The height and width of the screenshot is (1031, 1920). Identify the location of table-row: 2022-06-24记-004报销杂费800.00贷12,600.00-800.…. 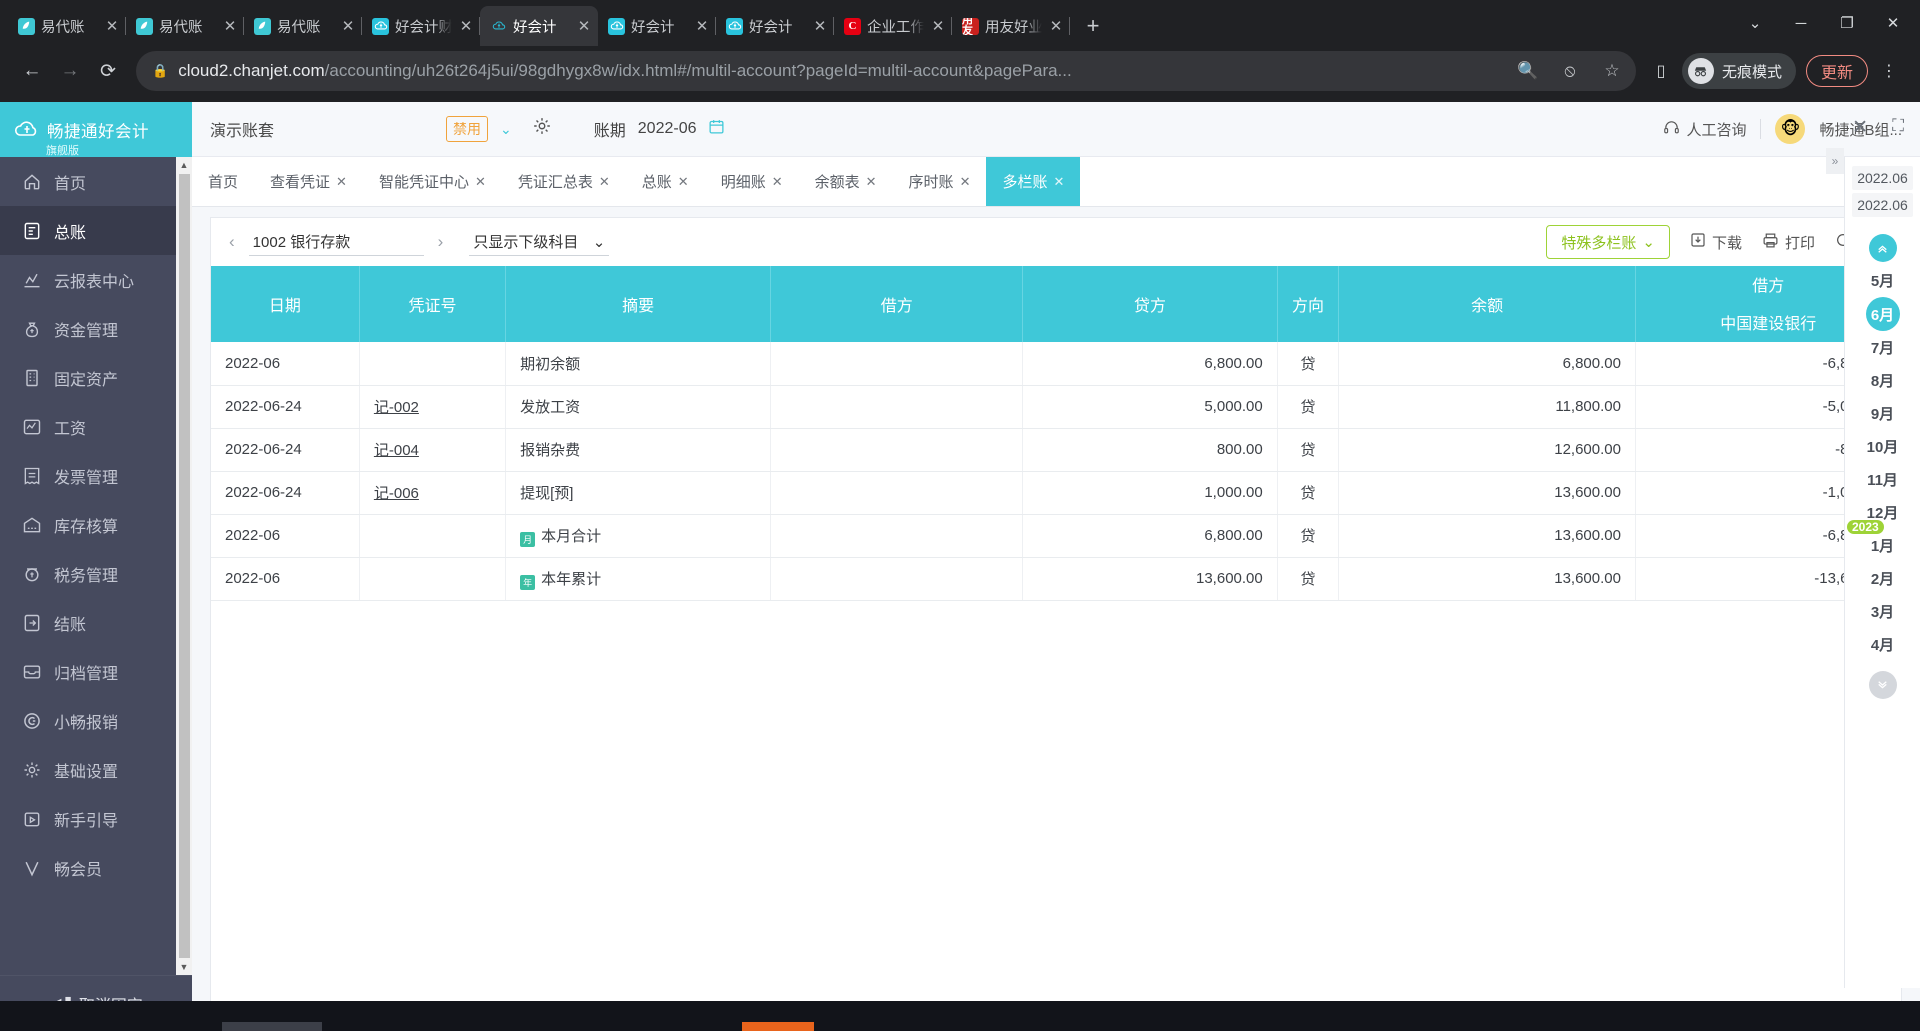
(1056, 450).